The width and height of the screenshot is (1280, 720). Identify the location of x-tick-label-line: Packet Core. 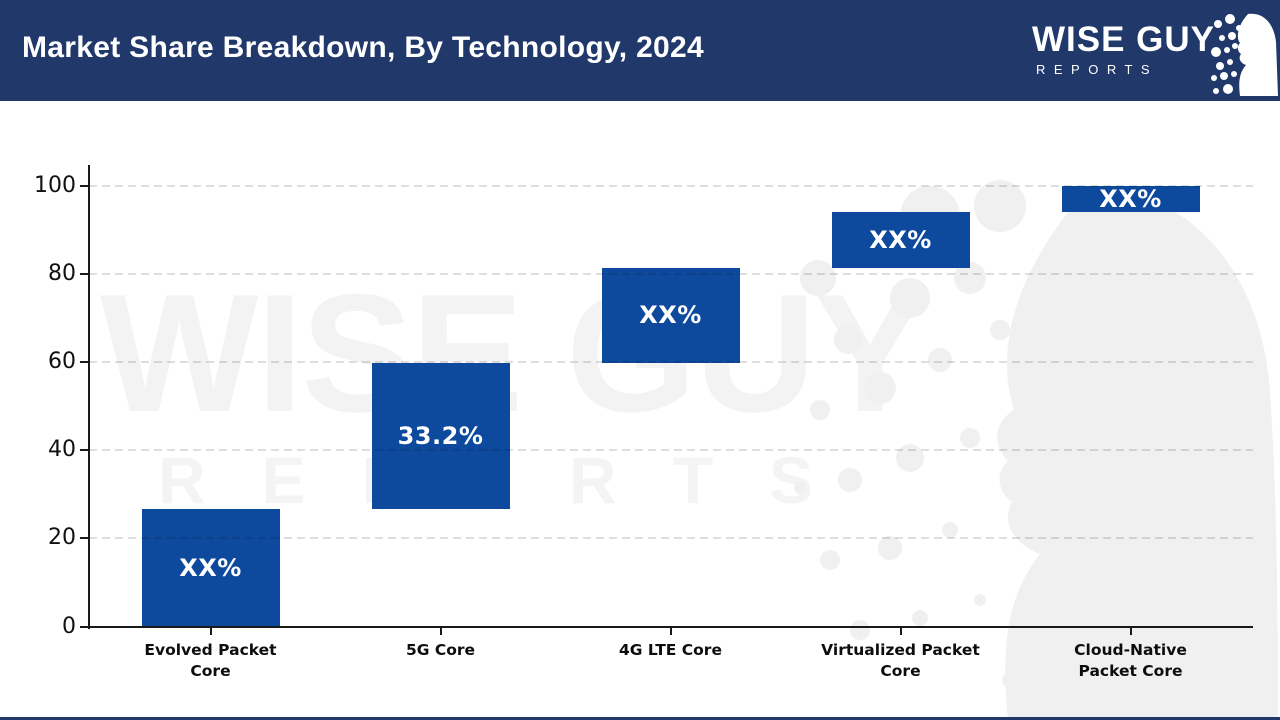
(1130, 670).